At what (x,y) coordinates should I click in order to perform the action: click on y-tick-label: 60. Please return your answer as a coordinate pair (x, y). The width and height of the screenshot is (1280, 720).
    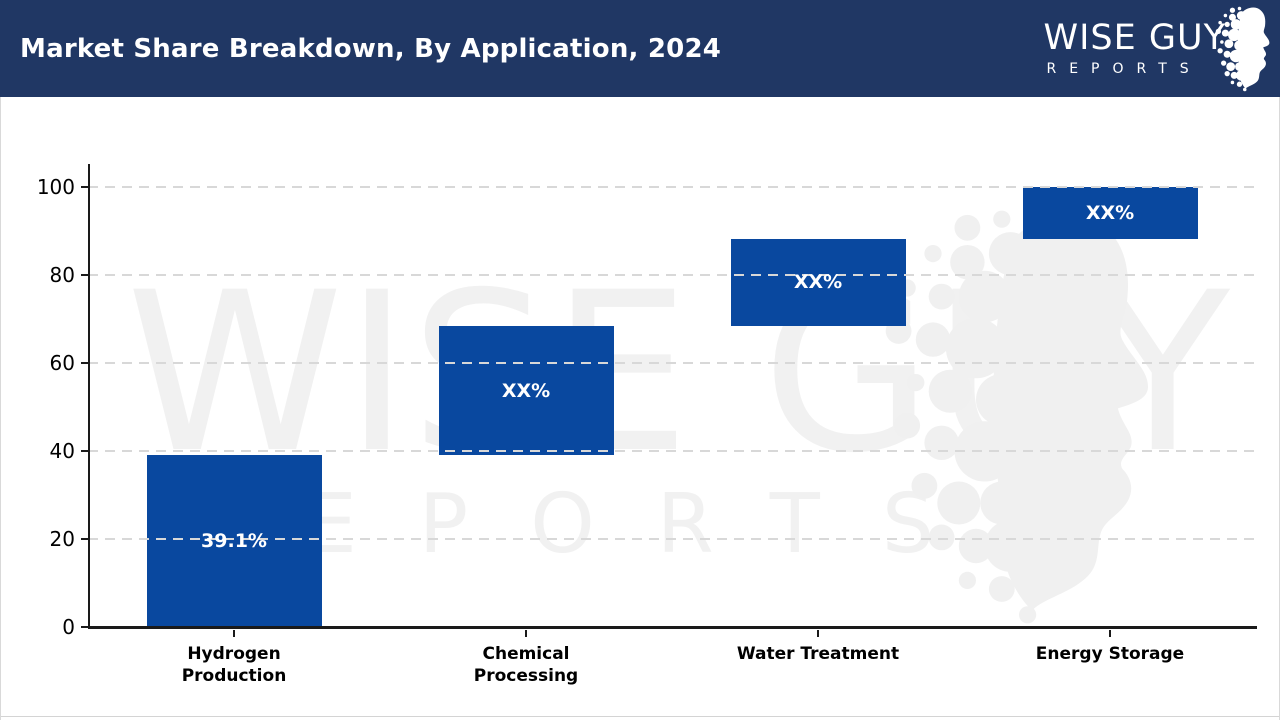
    Looking at the image, I should click on (62, 363).